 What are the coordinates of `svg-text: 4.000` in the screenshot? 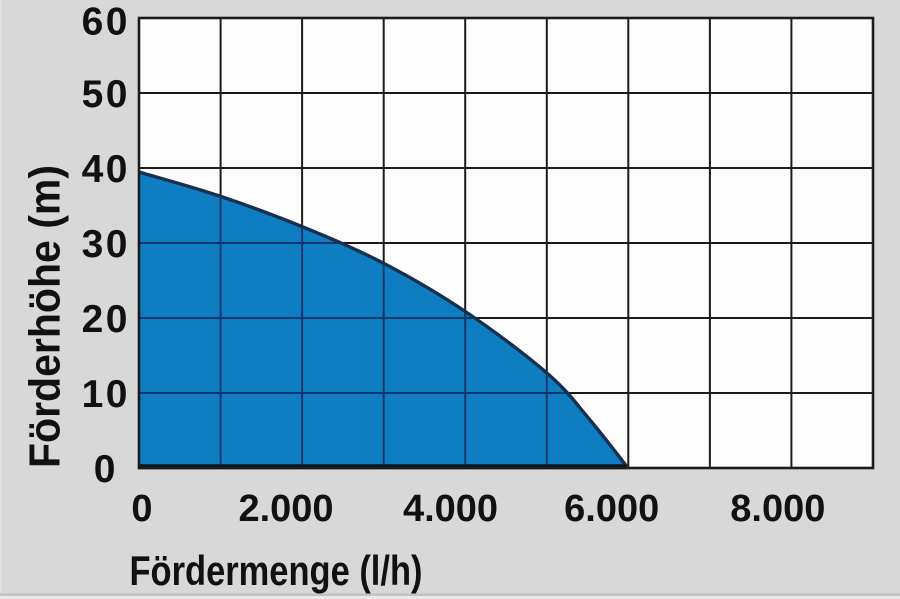 It's located at (450, 509).